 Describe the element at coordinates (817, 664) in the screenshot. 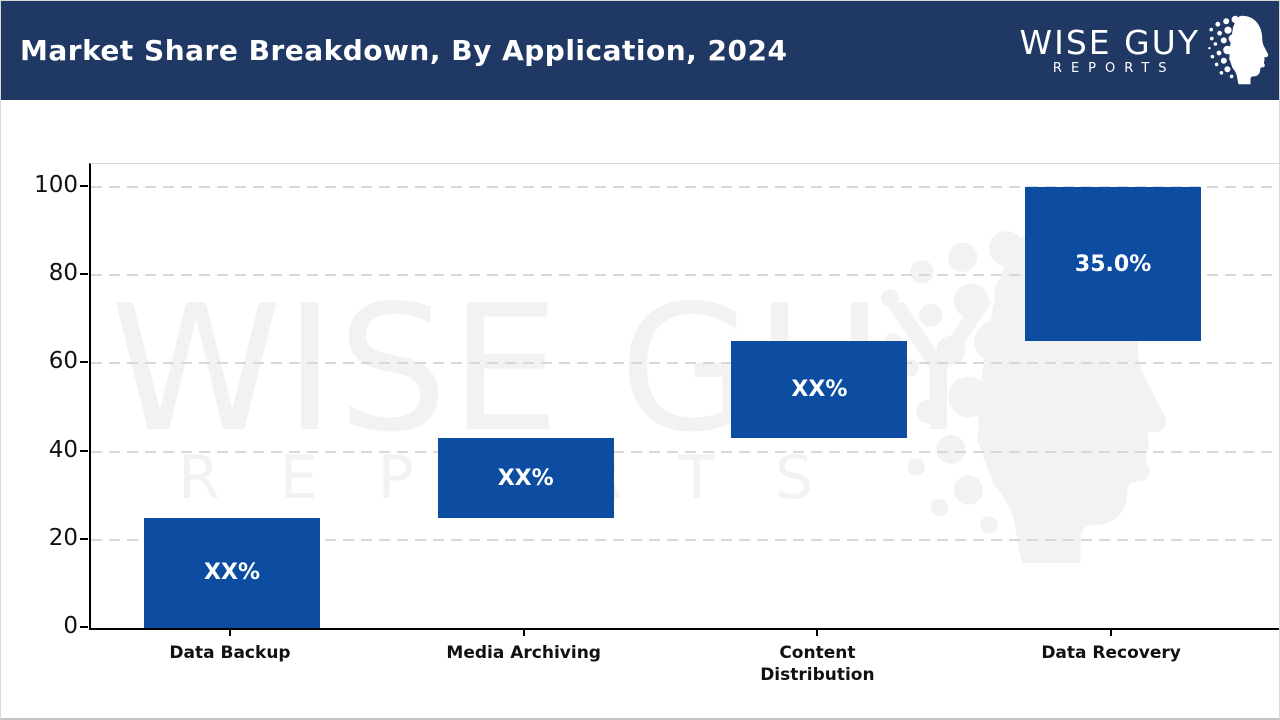

I see `x-axis-tick-label: Content Distribution` at that location.